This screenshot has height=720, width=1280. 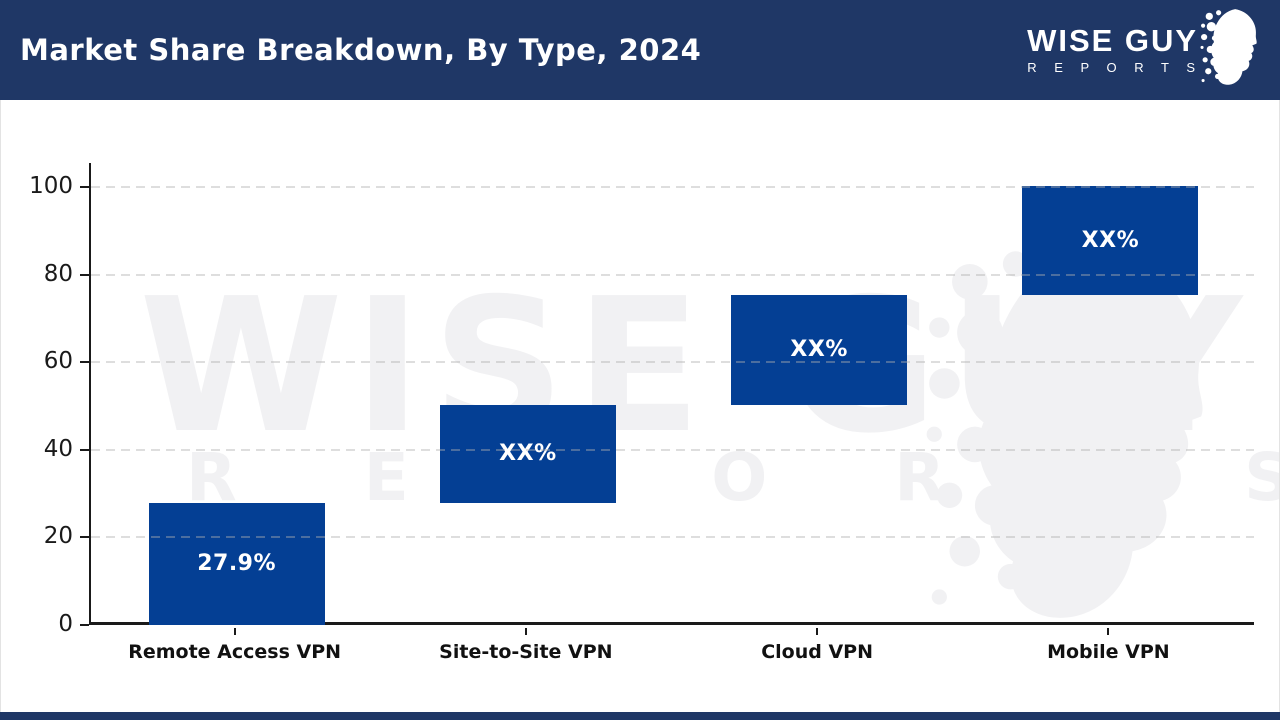 What do you see at coordinates (235, 652) in the screenshot?
I see `x-category-label: Remote Access VPN` at bounding box center [235, 652].